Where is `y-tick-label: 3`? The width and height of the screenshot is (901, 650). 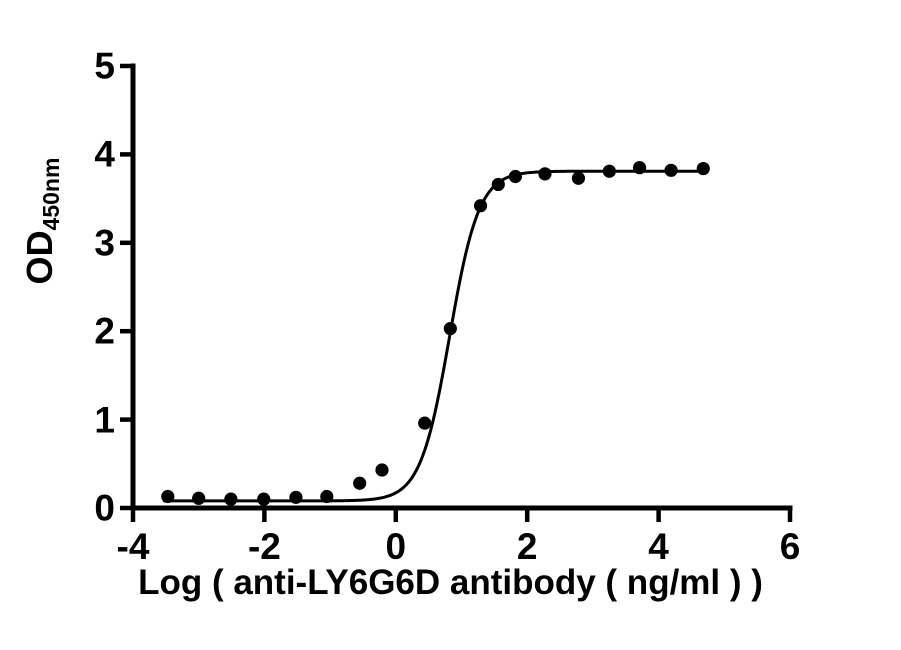 y-tick-label: 3 is located at coordinates (104, 243).